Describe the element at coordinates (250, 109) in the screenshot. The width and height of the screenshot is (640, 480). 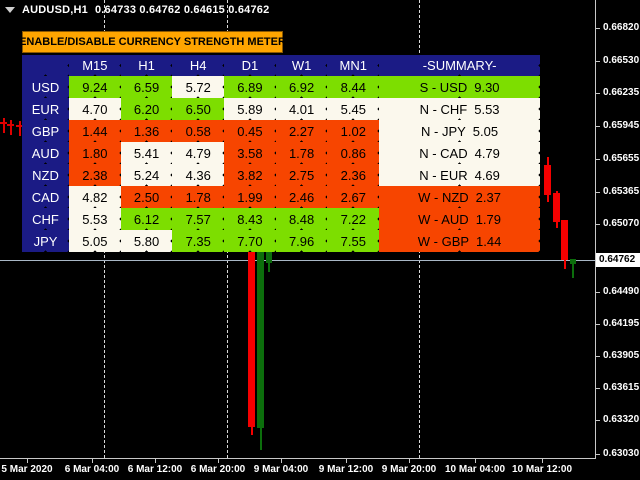
I see `strength-cell: 5.89` at that location.